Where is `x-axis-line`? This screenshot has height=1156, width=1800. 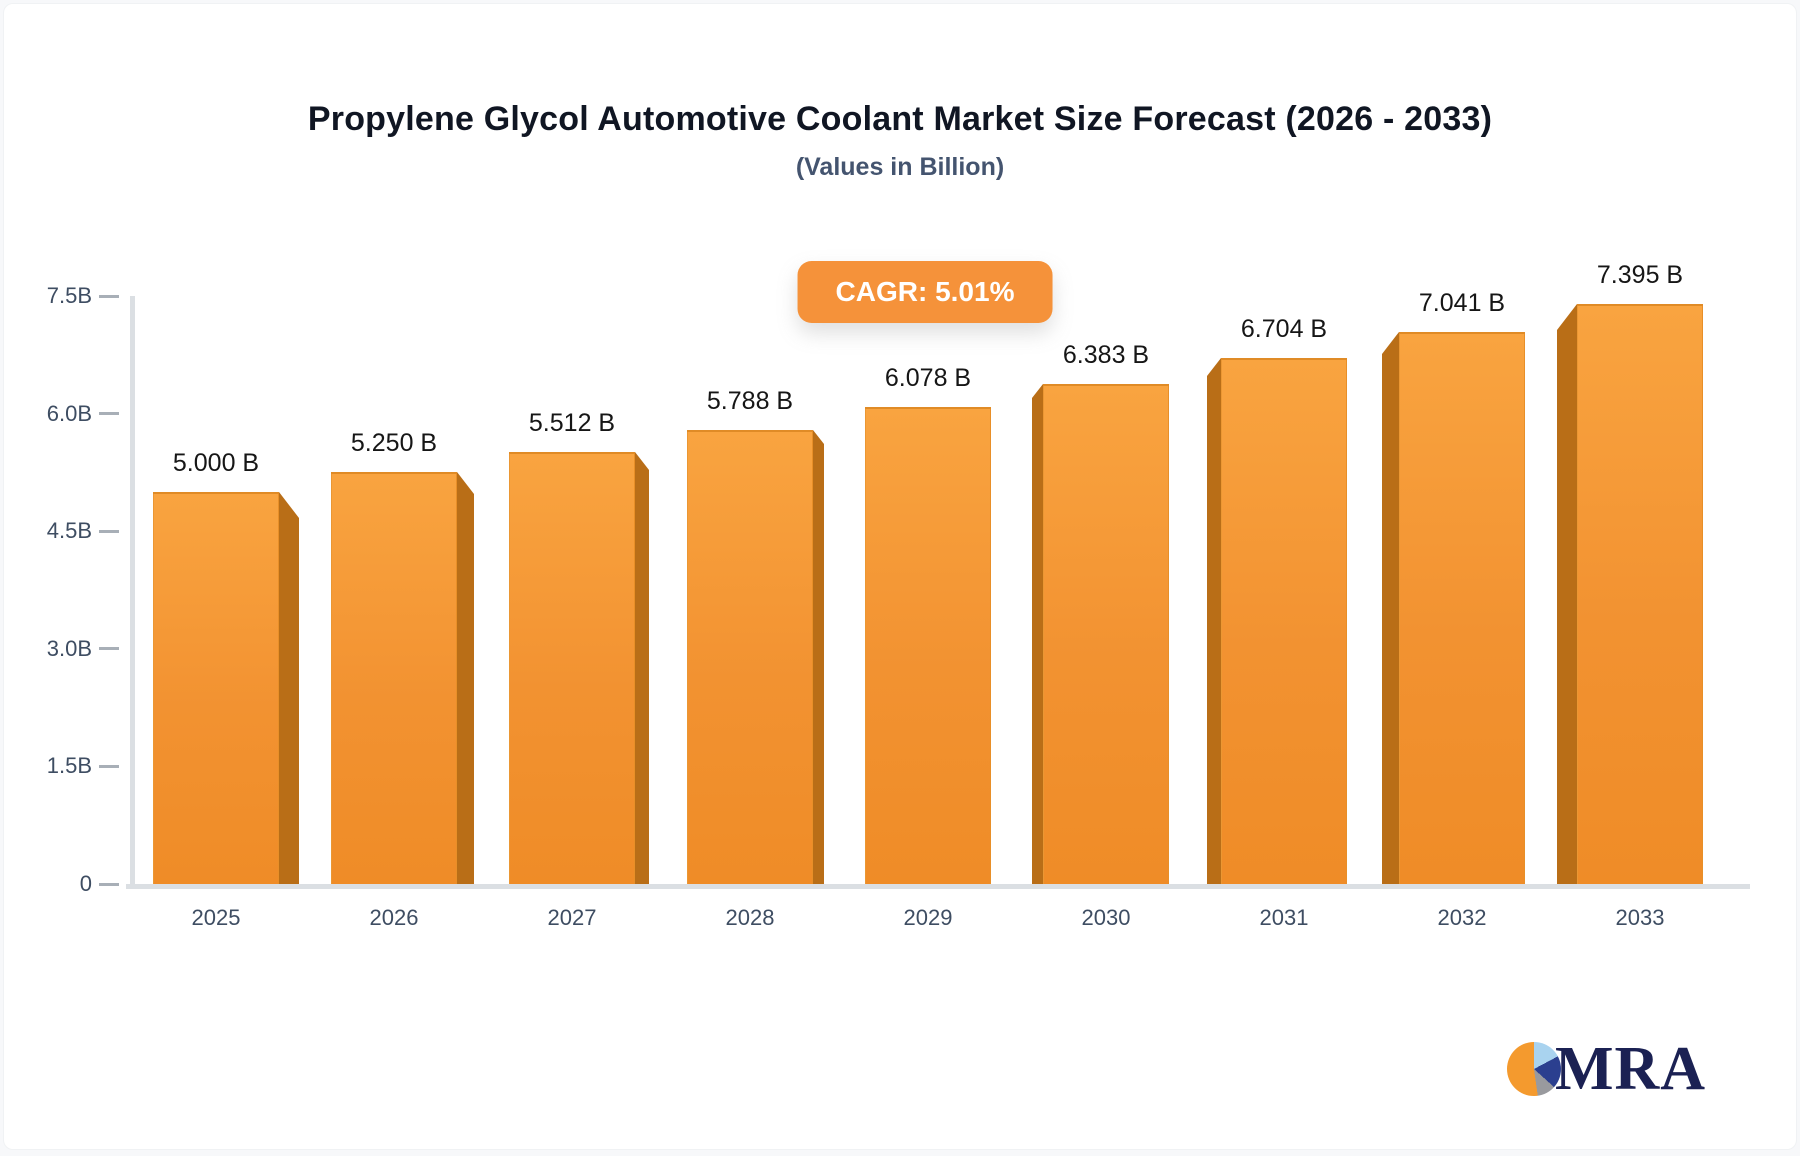
x-axis-line is located at coordinates (938, 886).